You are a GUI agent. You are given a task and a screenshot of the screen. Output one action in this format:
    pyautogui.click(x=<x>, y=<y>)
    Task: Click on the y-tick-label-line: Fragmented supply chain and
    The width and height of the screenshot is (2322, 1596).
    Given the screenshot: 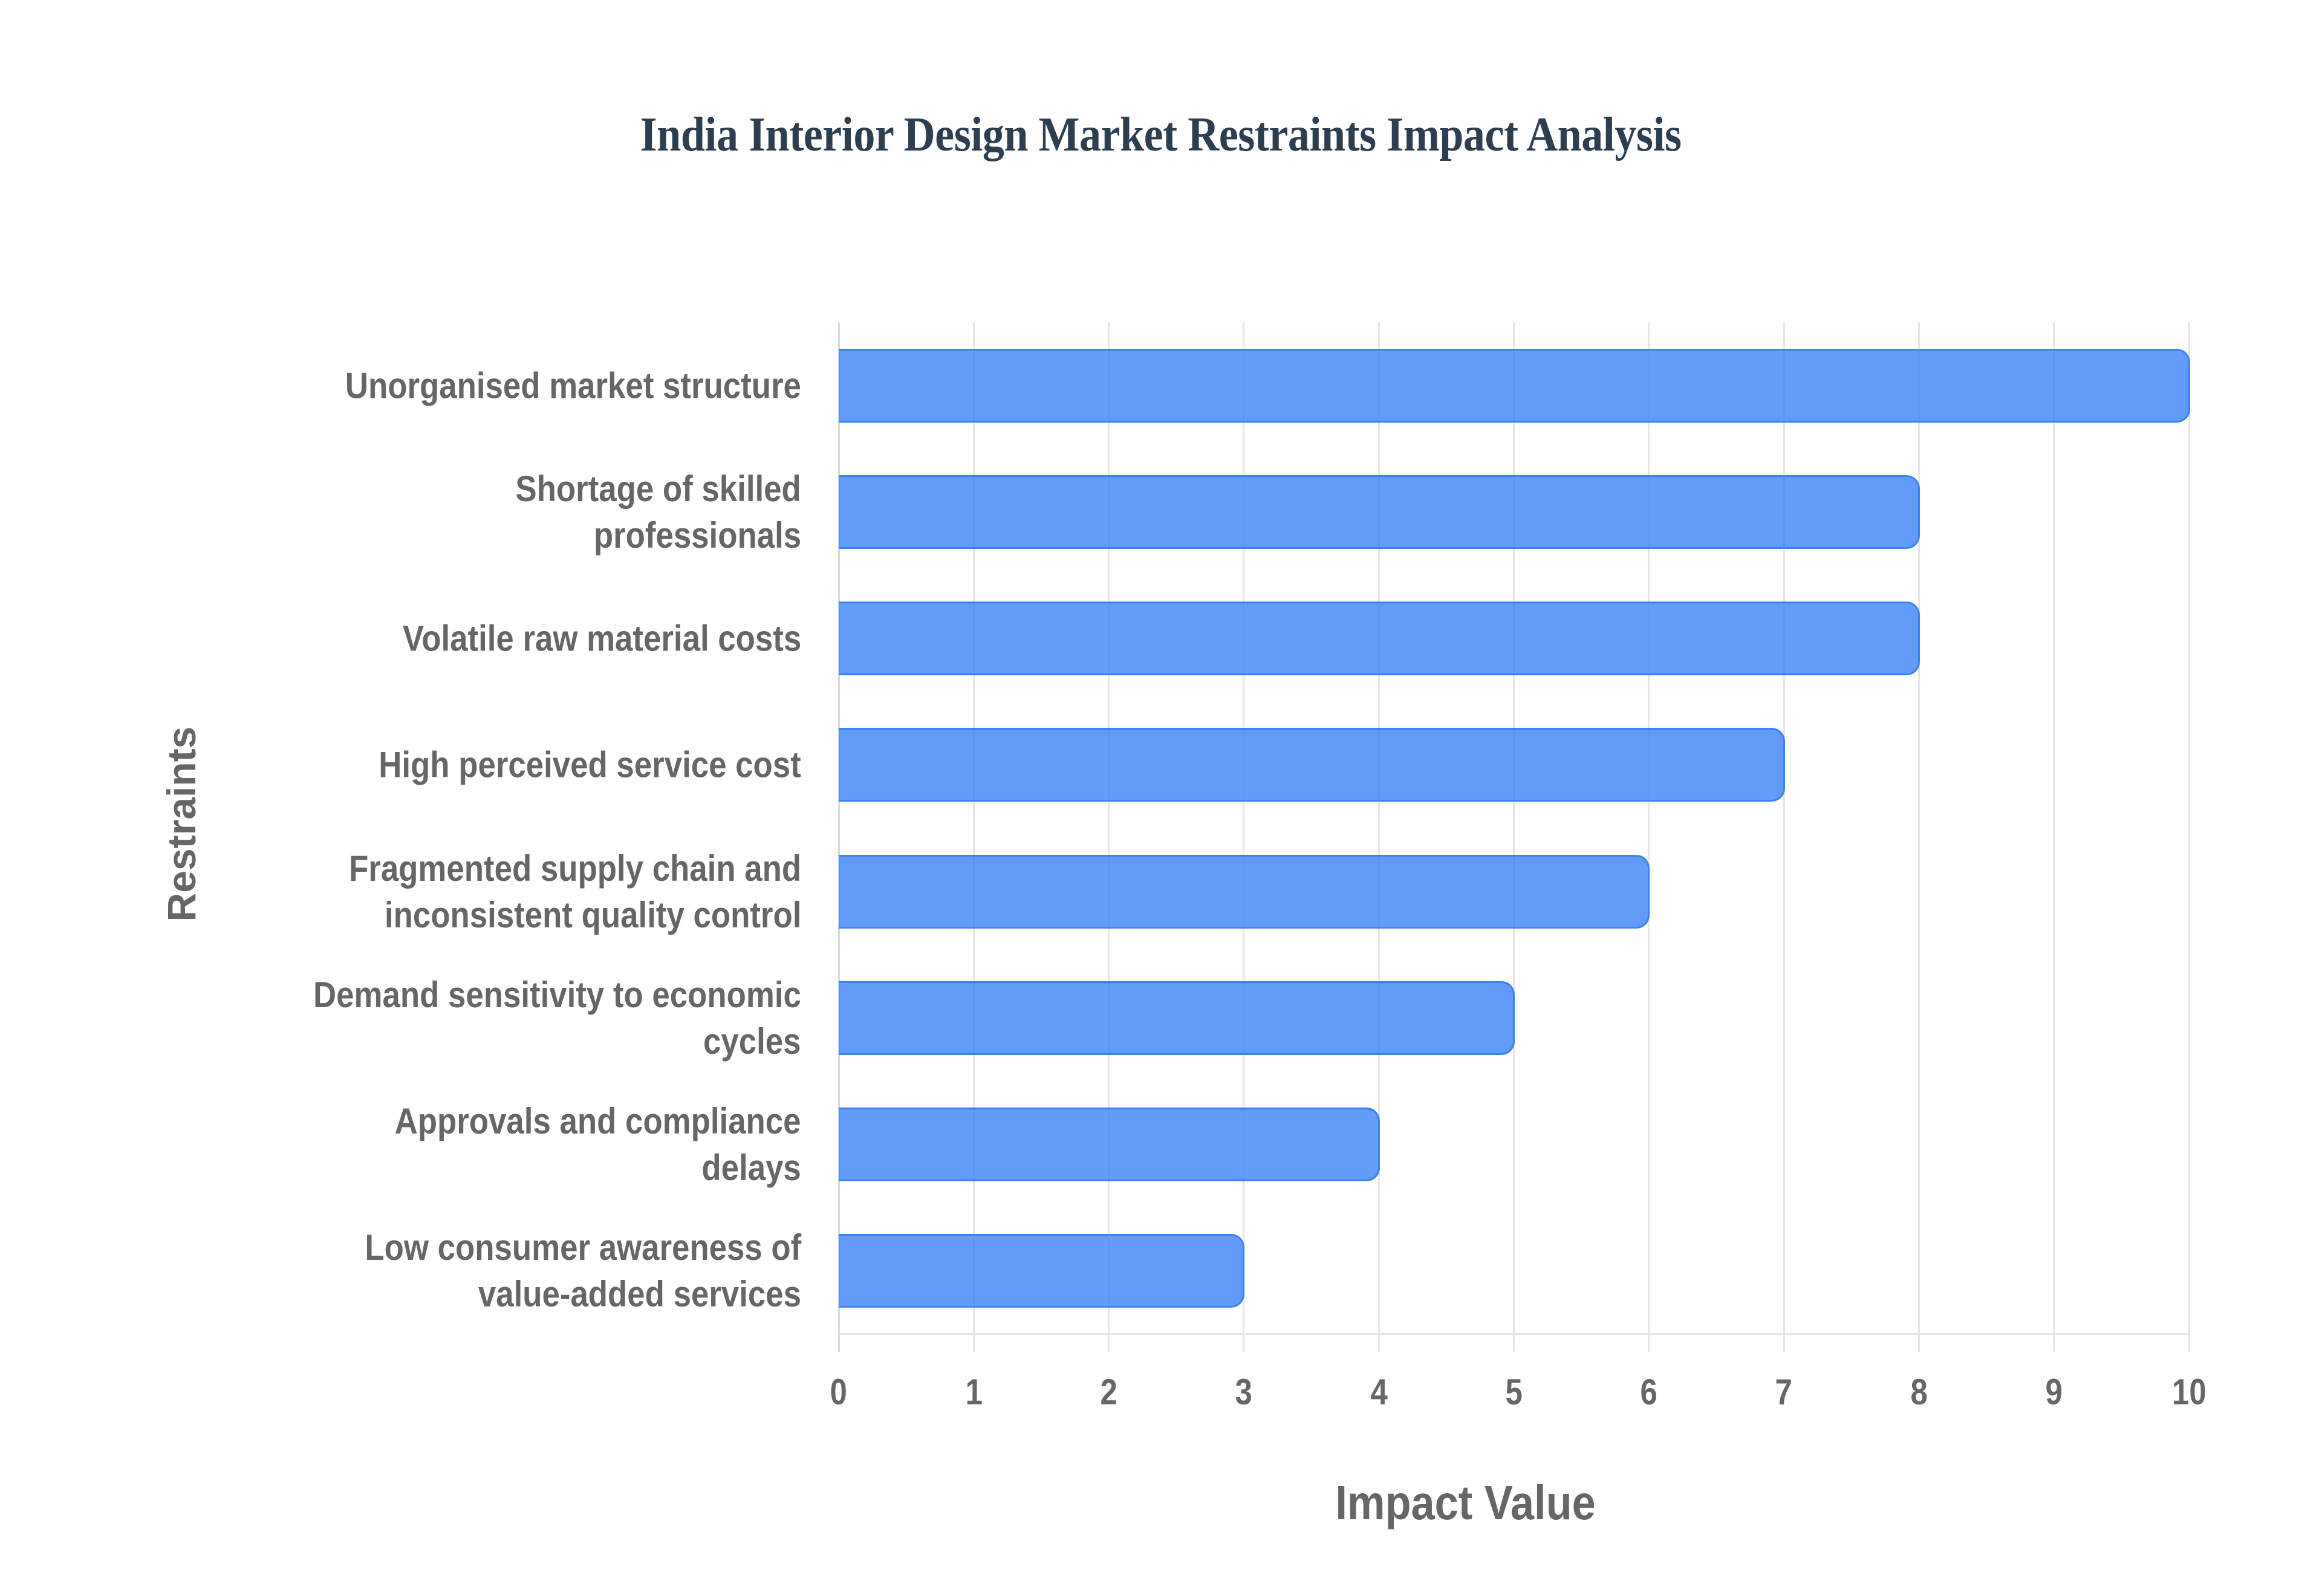 What is the action you would take?
    pyautogui.click(x=574, y=868)
    